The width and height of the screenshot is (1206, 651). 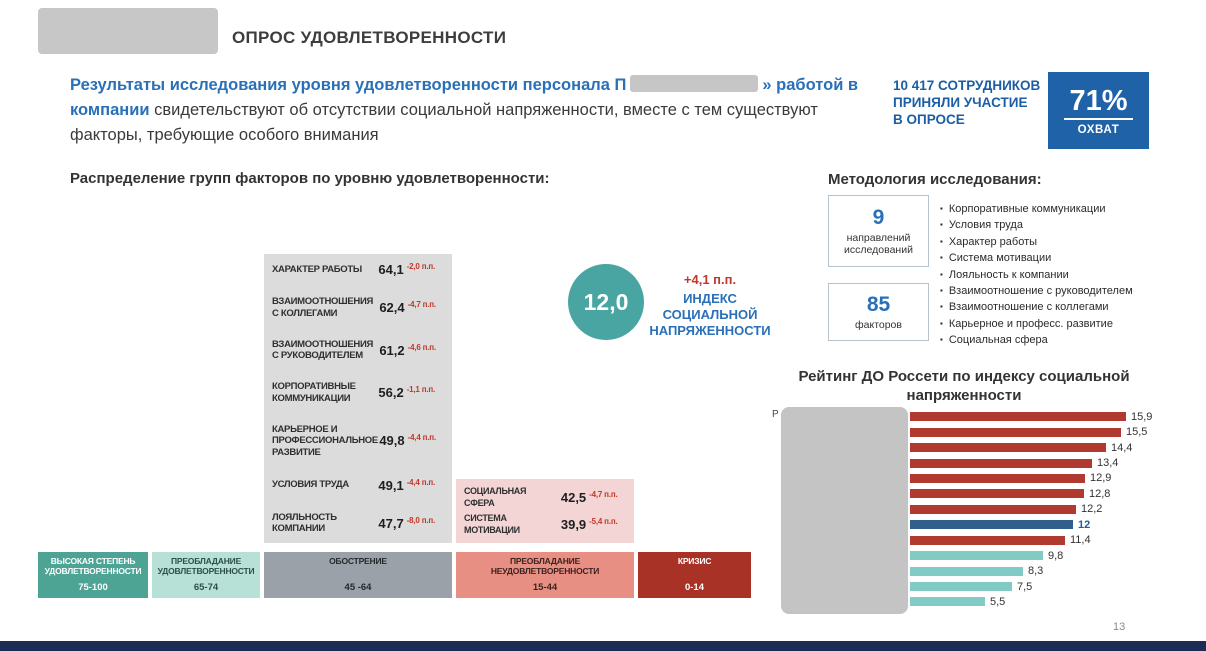 What do you see at coordinates (935, 179) in the screenshot?
I see `methodology-title: Методология исследования:` at bounding box center [935, 179].